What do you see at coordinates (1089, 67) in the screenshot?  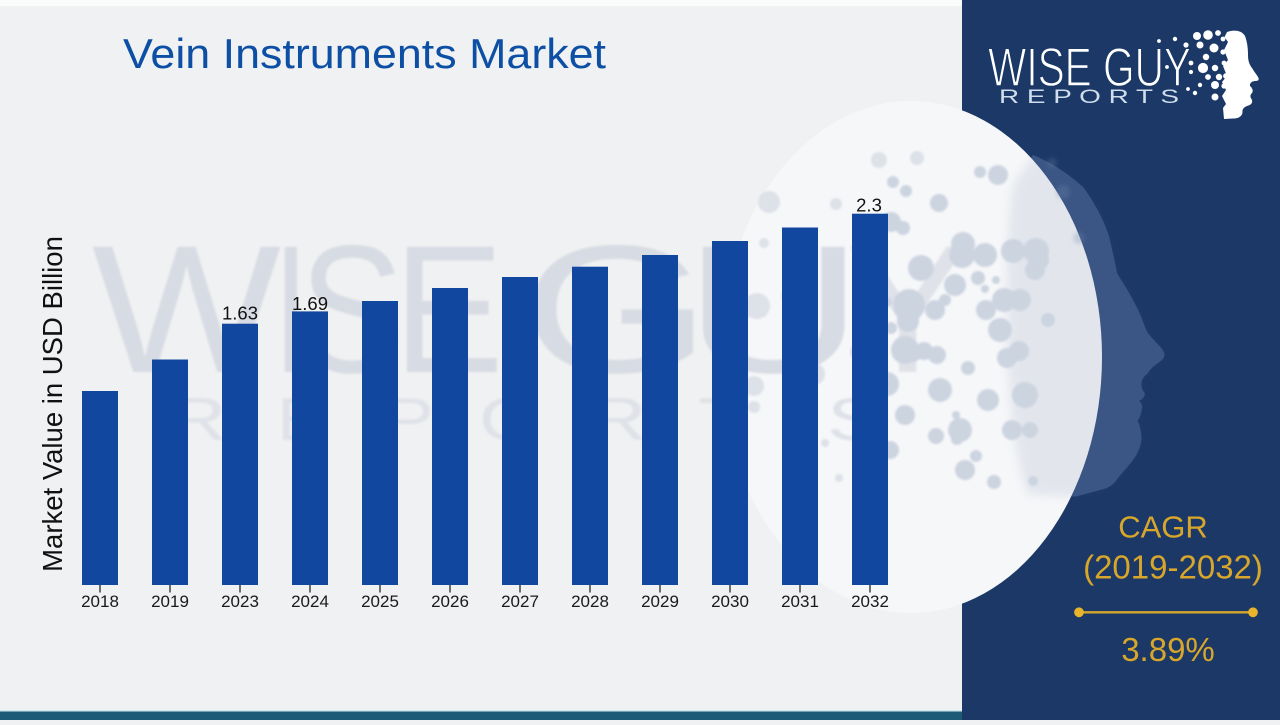 I see `svg-text: WISE GUY` at bounding box center [1089, 67].